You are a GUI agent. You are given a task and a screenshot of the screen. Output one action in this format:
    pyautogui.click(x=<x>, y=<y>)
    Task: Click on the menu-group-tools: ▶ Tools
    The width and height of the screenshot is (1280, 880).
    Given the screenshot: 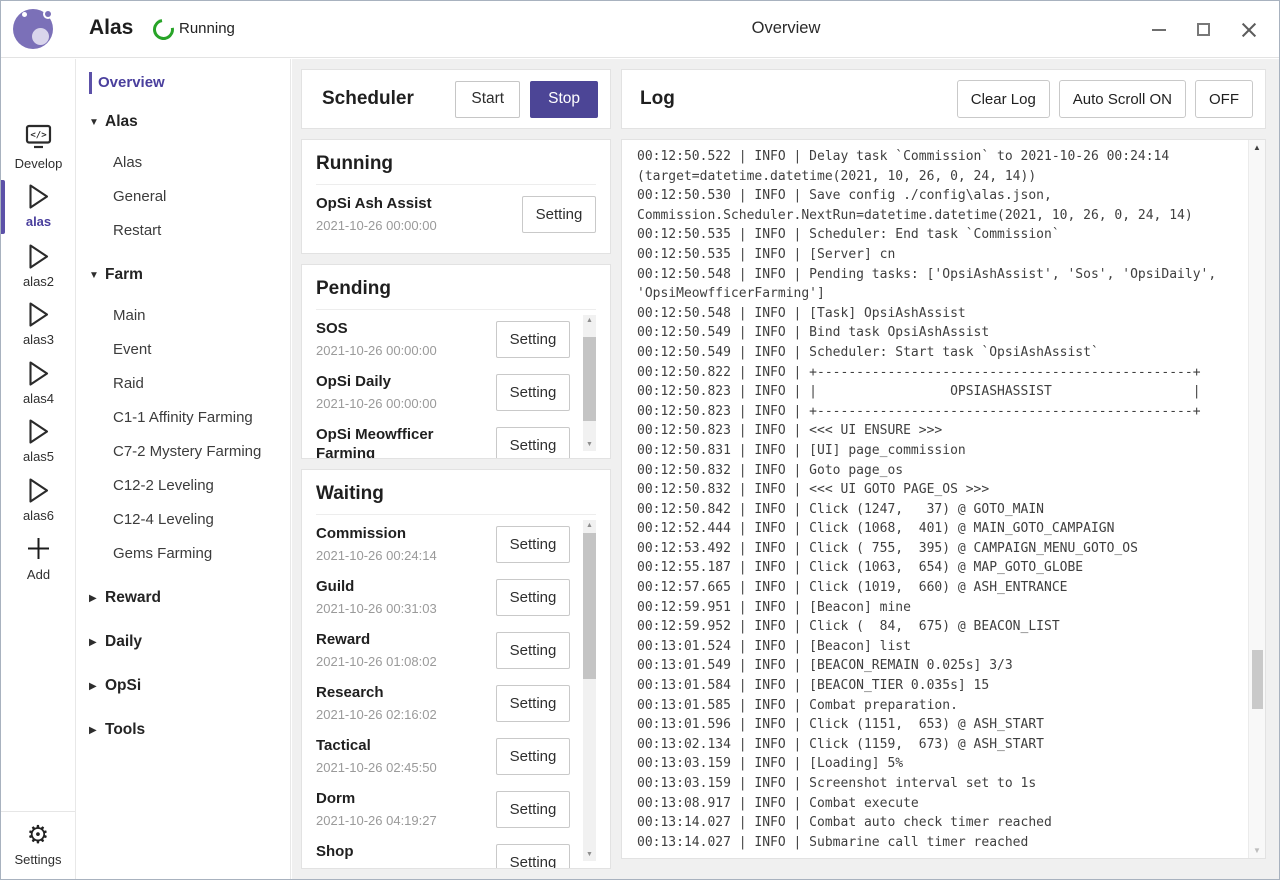 What is the action you would take?
    pyautogui.click(x=183, y=730)
    